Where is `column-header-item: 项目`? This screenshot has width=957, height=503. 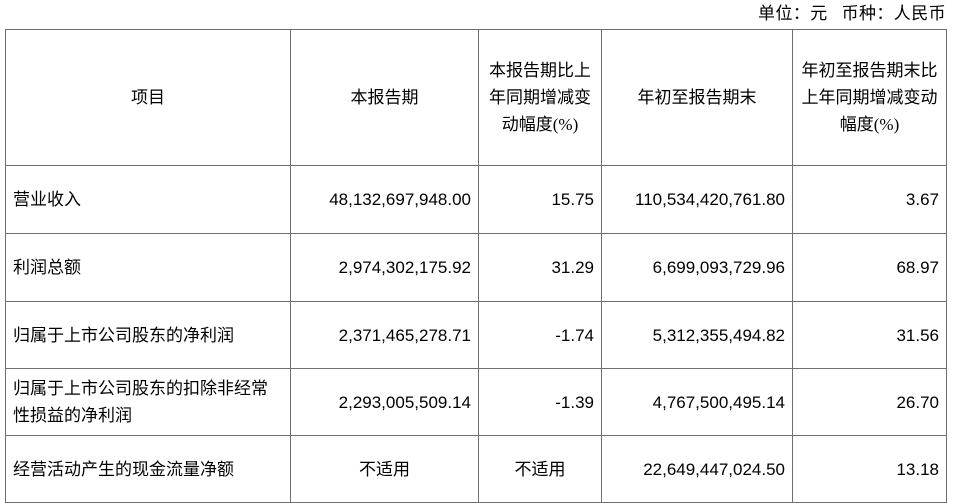
column-header-item: 项目 is located at coordinates (148, 97).